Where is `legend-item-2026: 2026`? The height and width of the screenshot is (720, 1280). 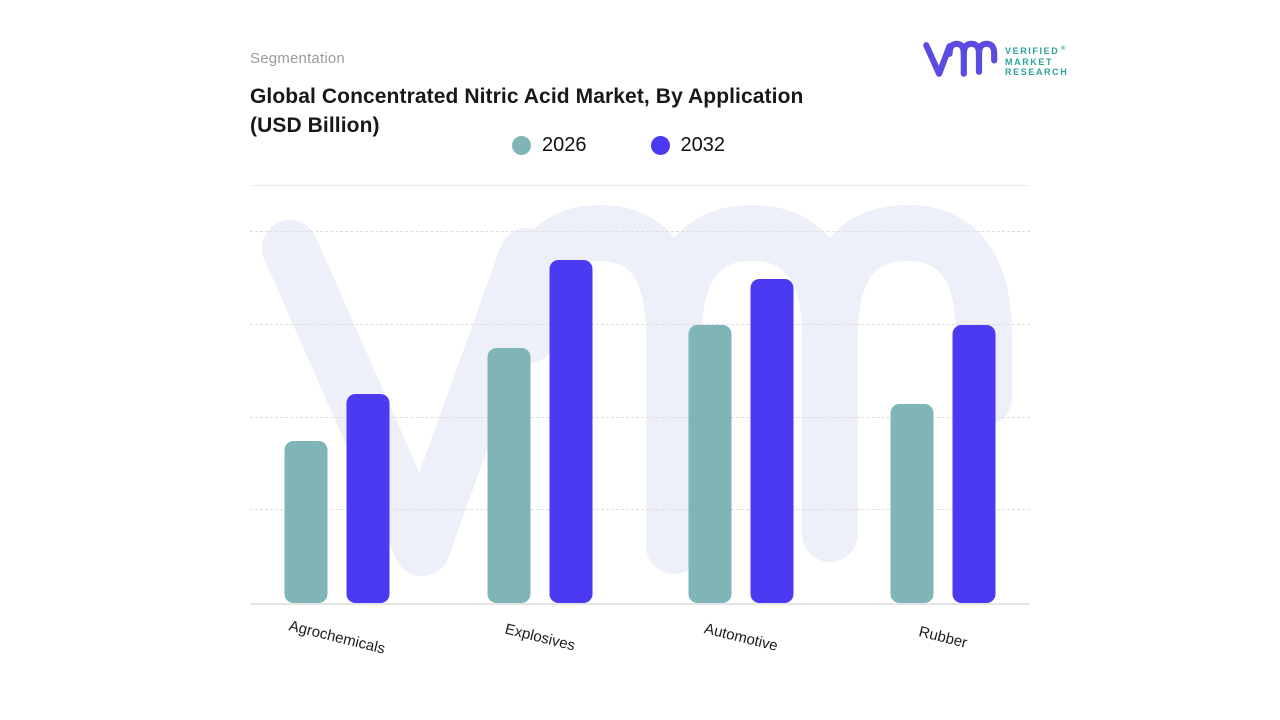
legend-item-2026: 2026 is located at coordinates (549, 145).